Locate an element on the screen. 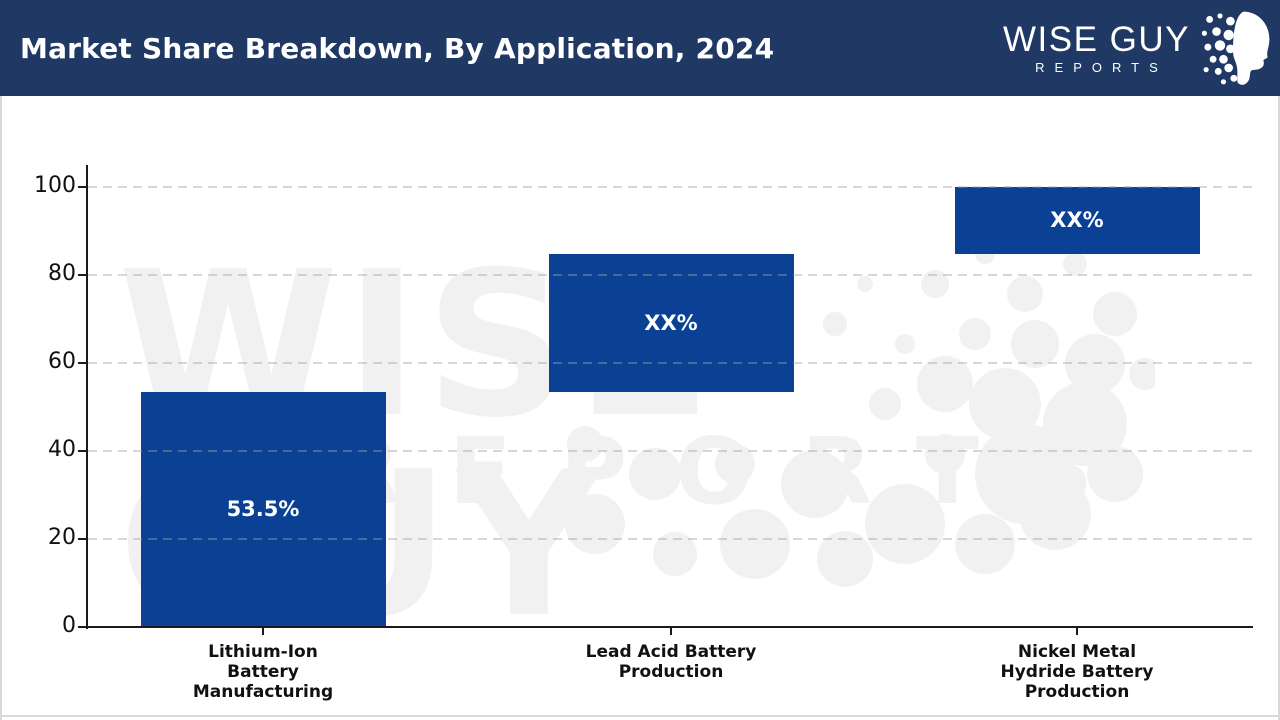 This screenshot has height=720, width=1280. logo-text: WISE GUY REPORTS is located at coordinates (1096, 48).